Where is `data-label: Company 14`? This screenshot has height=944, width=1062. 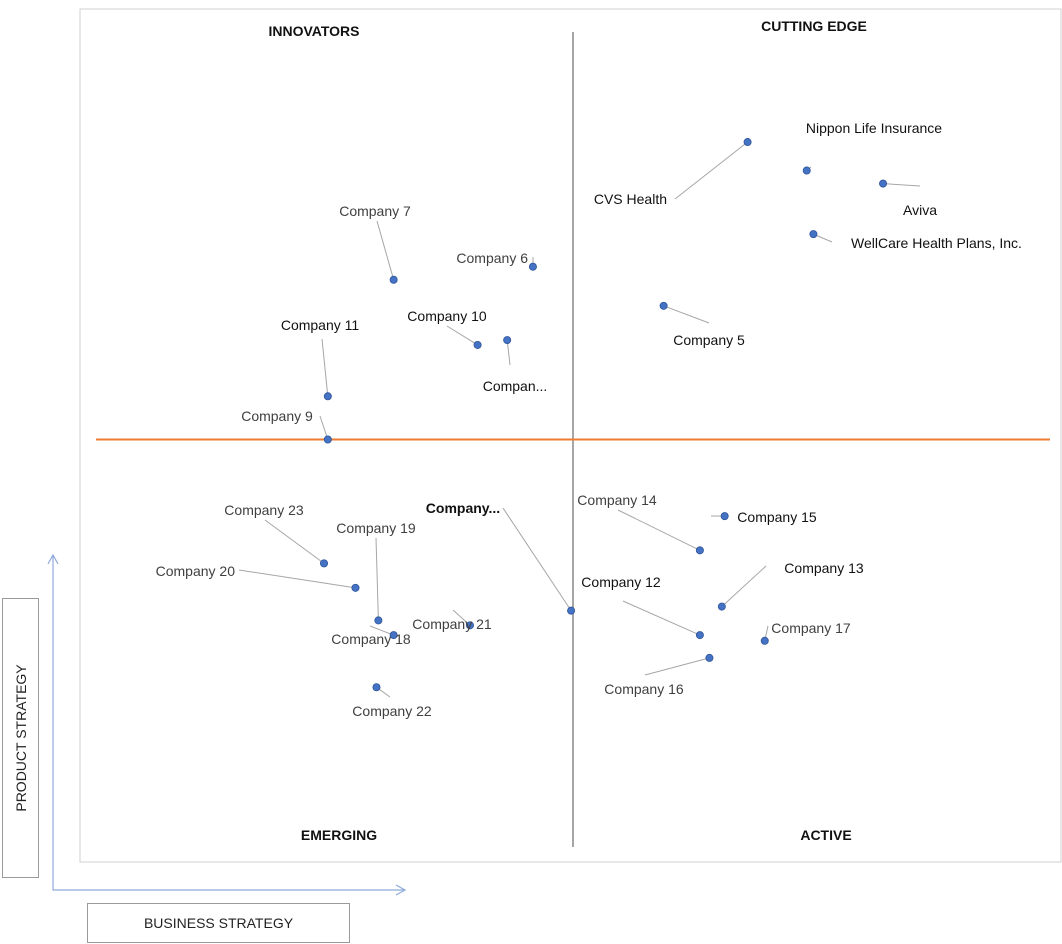
data-label: Company 14 is located at coordinates (617, 500).